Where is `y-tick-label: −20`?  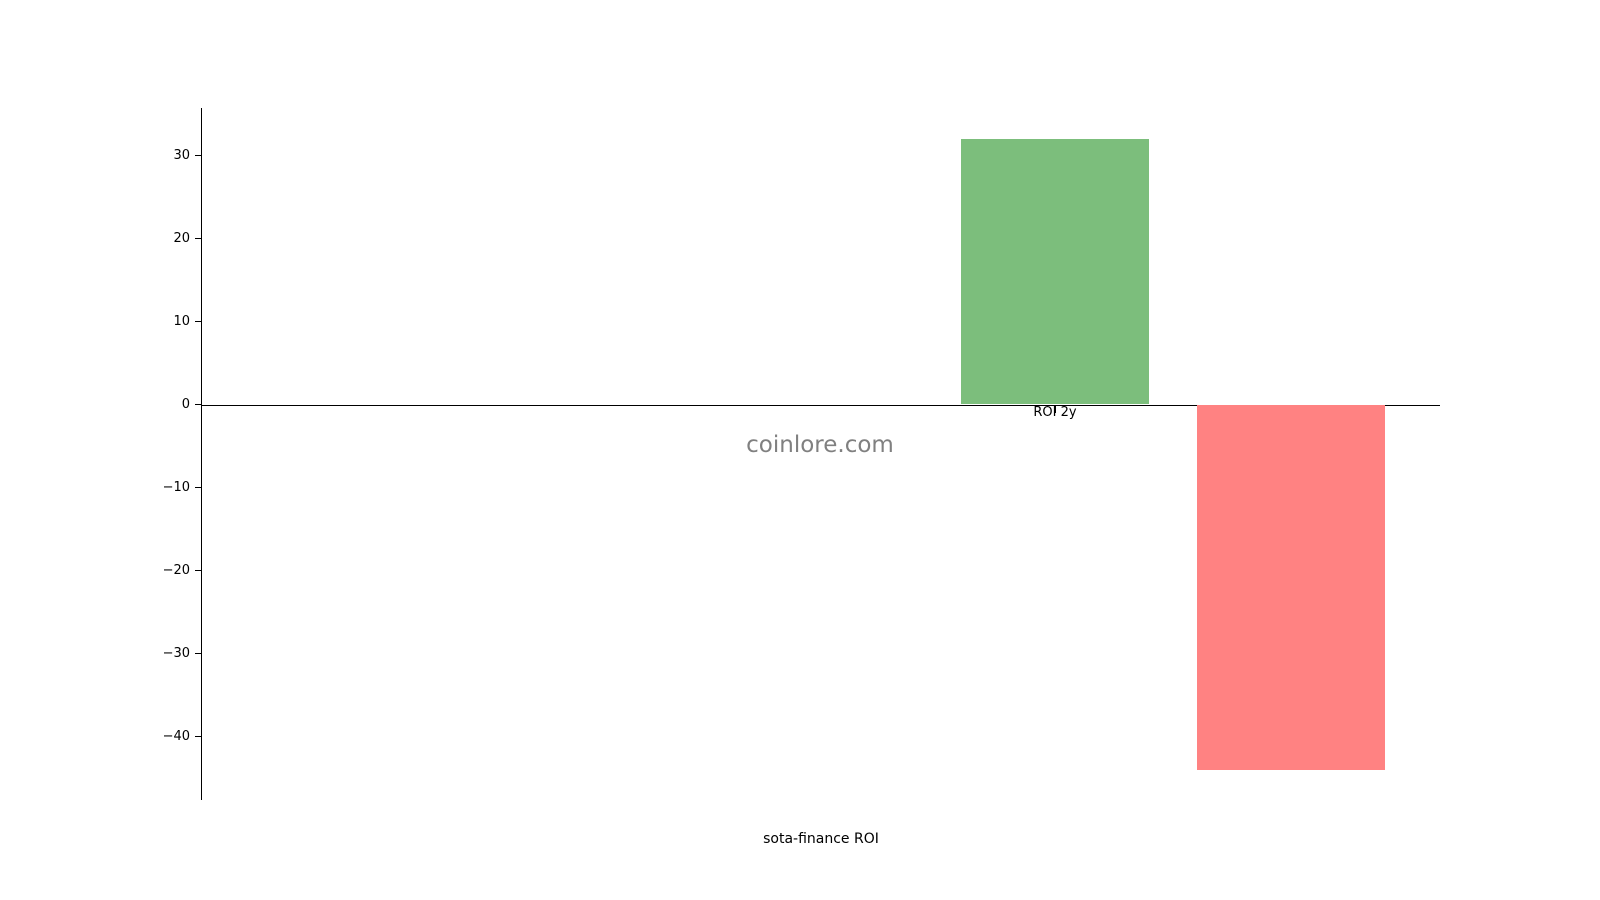 y-tick-label: −20 is located at coordinates (176, 570).